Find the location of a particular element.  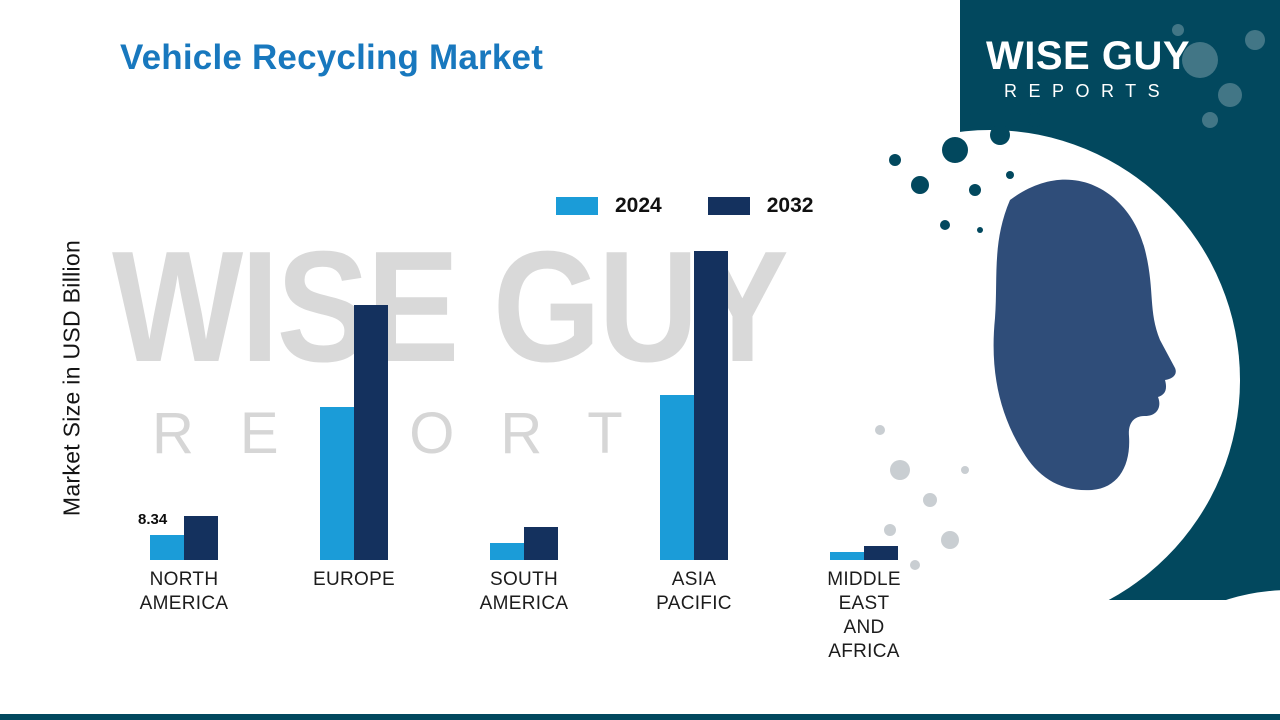

bottom-accent-bar is located at coordinates (640, 717).